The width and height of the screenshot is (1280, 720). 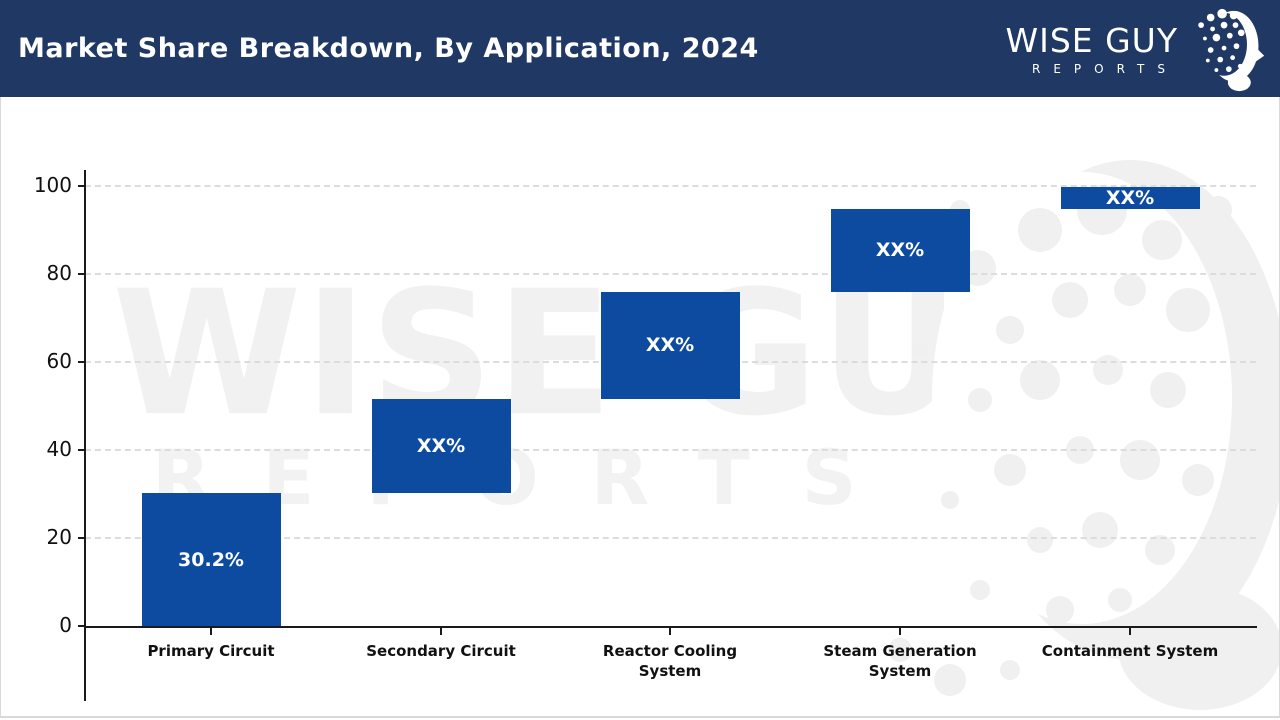 What do you see at coordinates (0, 407) in the screenshot?
I see `page-left-border` at bounding box center [0, 407].